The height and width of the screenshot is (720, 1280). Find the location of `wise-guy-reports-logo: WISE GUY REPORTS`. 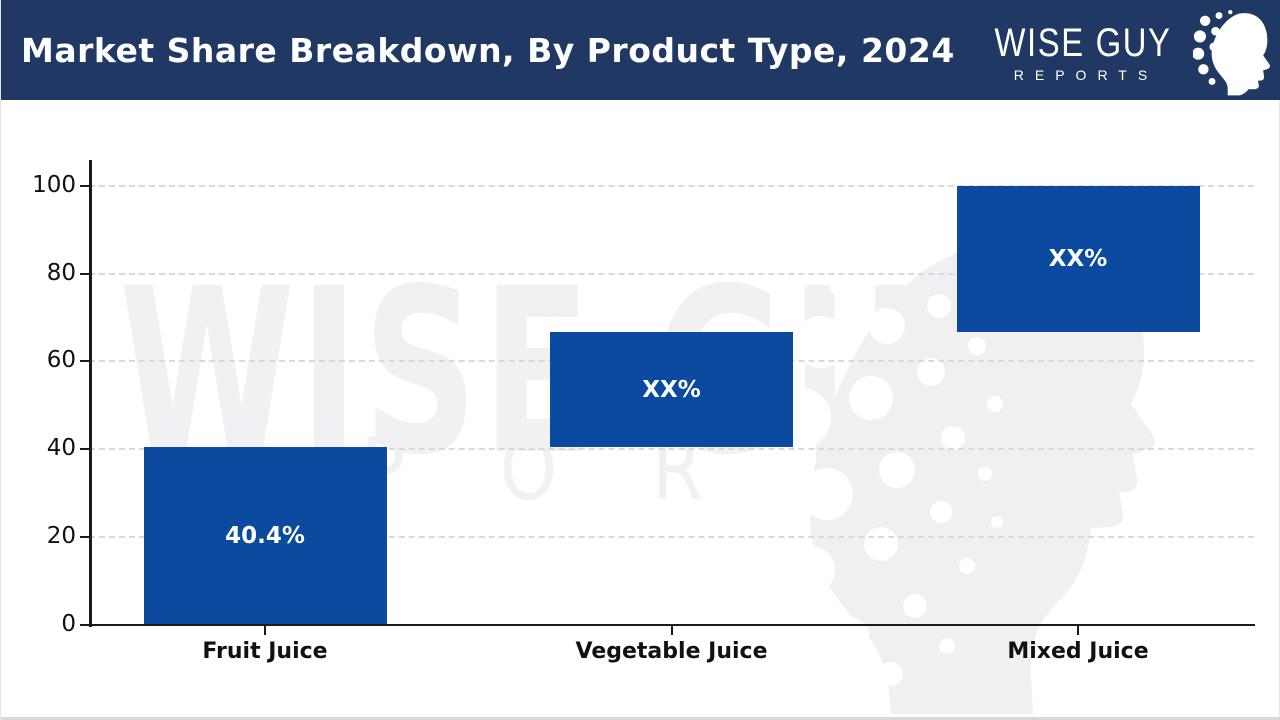

wise-guy-reports-logo: WISE GUY REPORTS is located at coordinates (1123, 52).